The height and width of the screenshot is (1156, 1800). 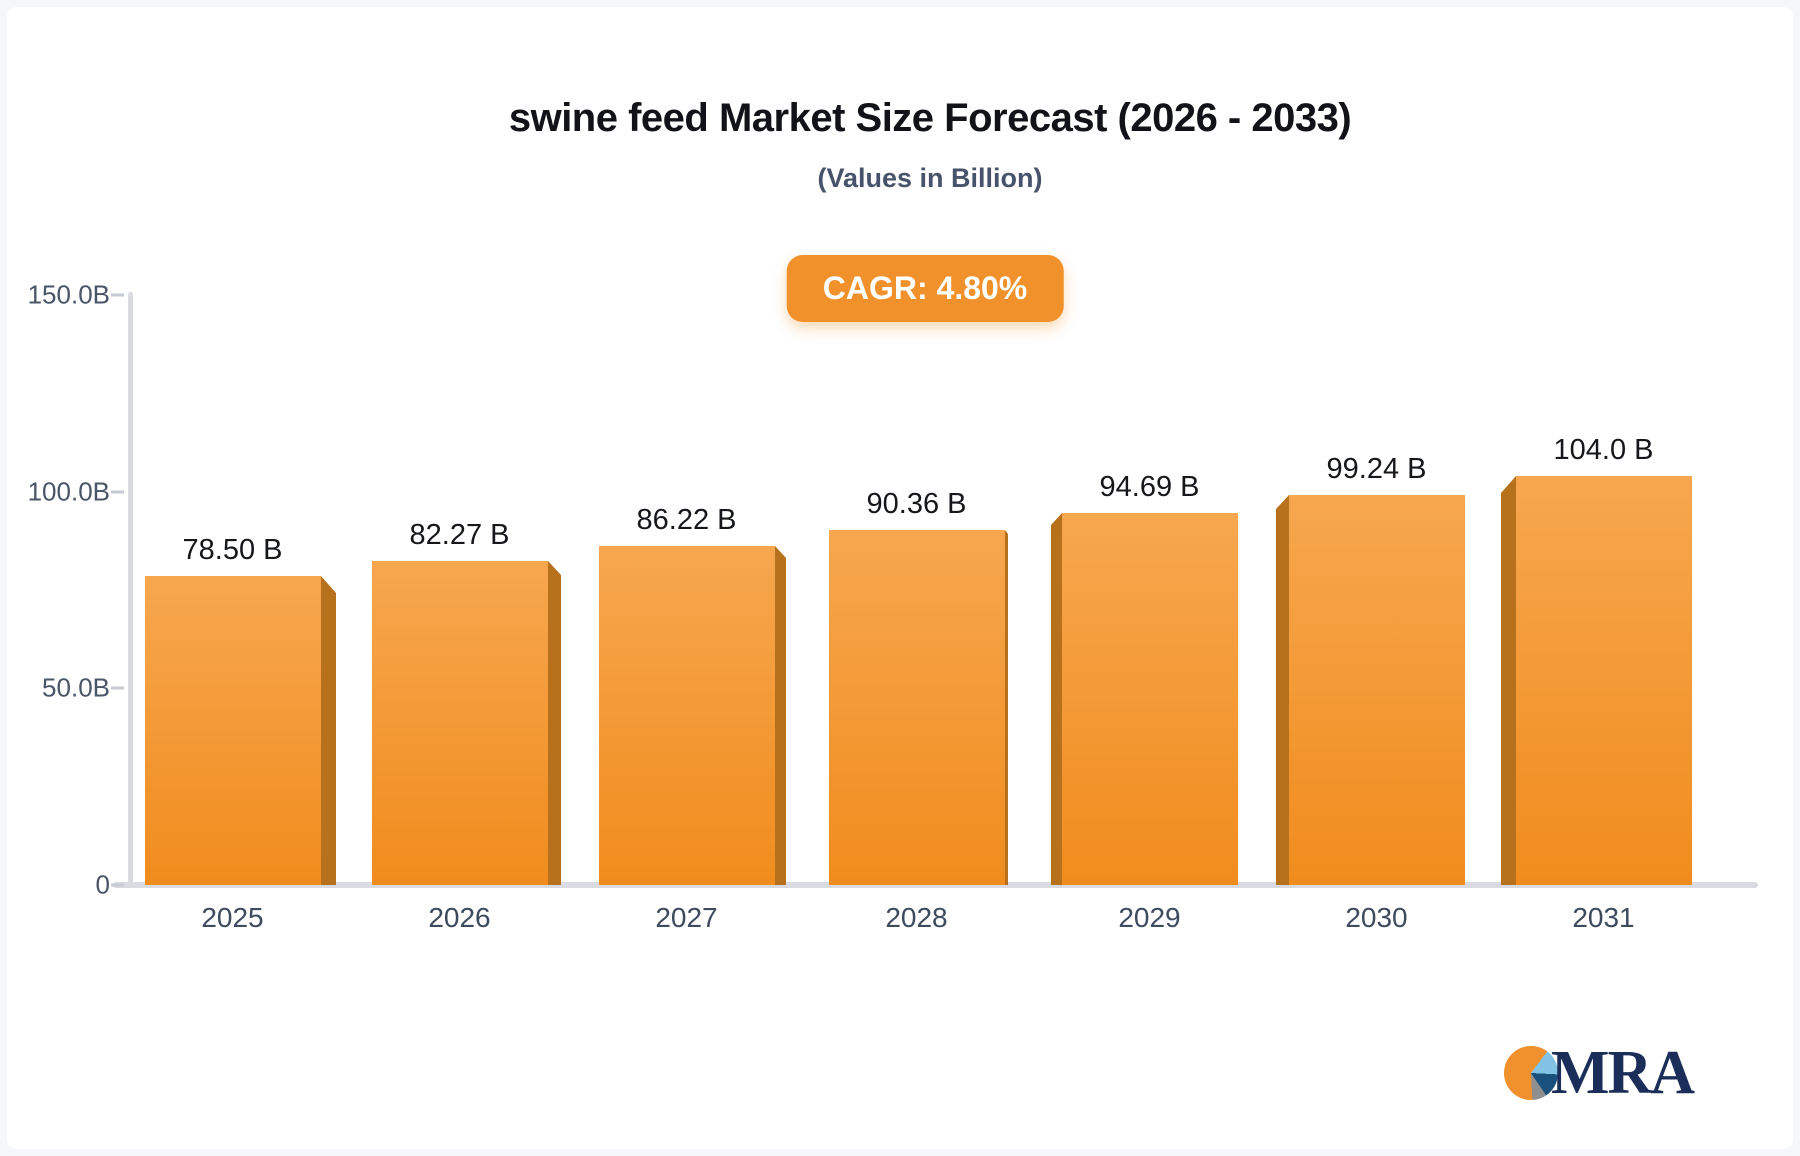 I want to click on bar-value-label: 94.69 B, so click(x=1149, y=487).